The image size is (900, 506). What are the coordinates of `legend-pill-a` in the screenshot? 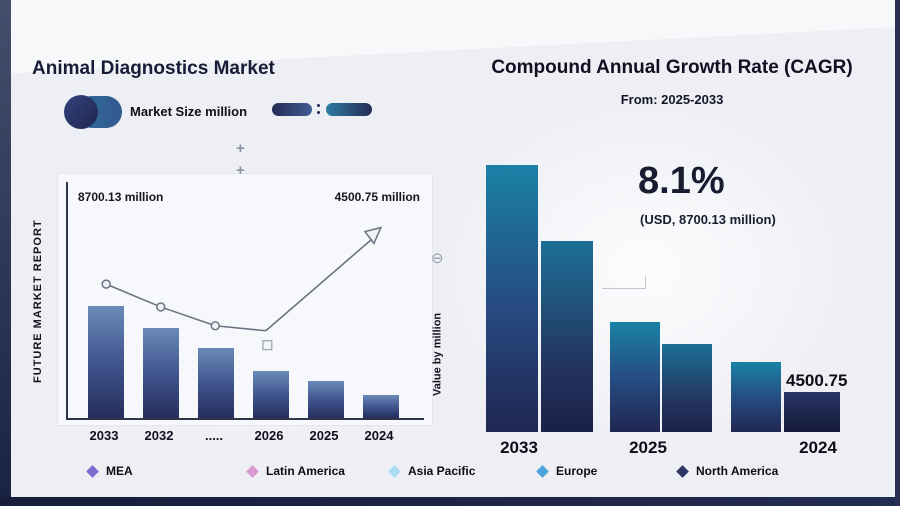 It's located at (292, 109).